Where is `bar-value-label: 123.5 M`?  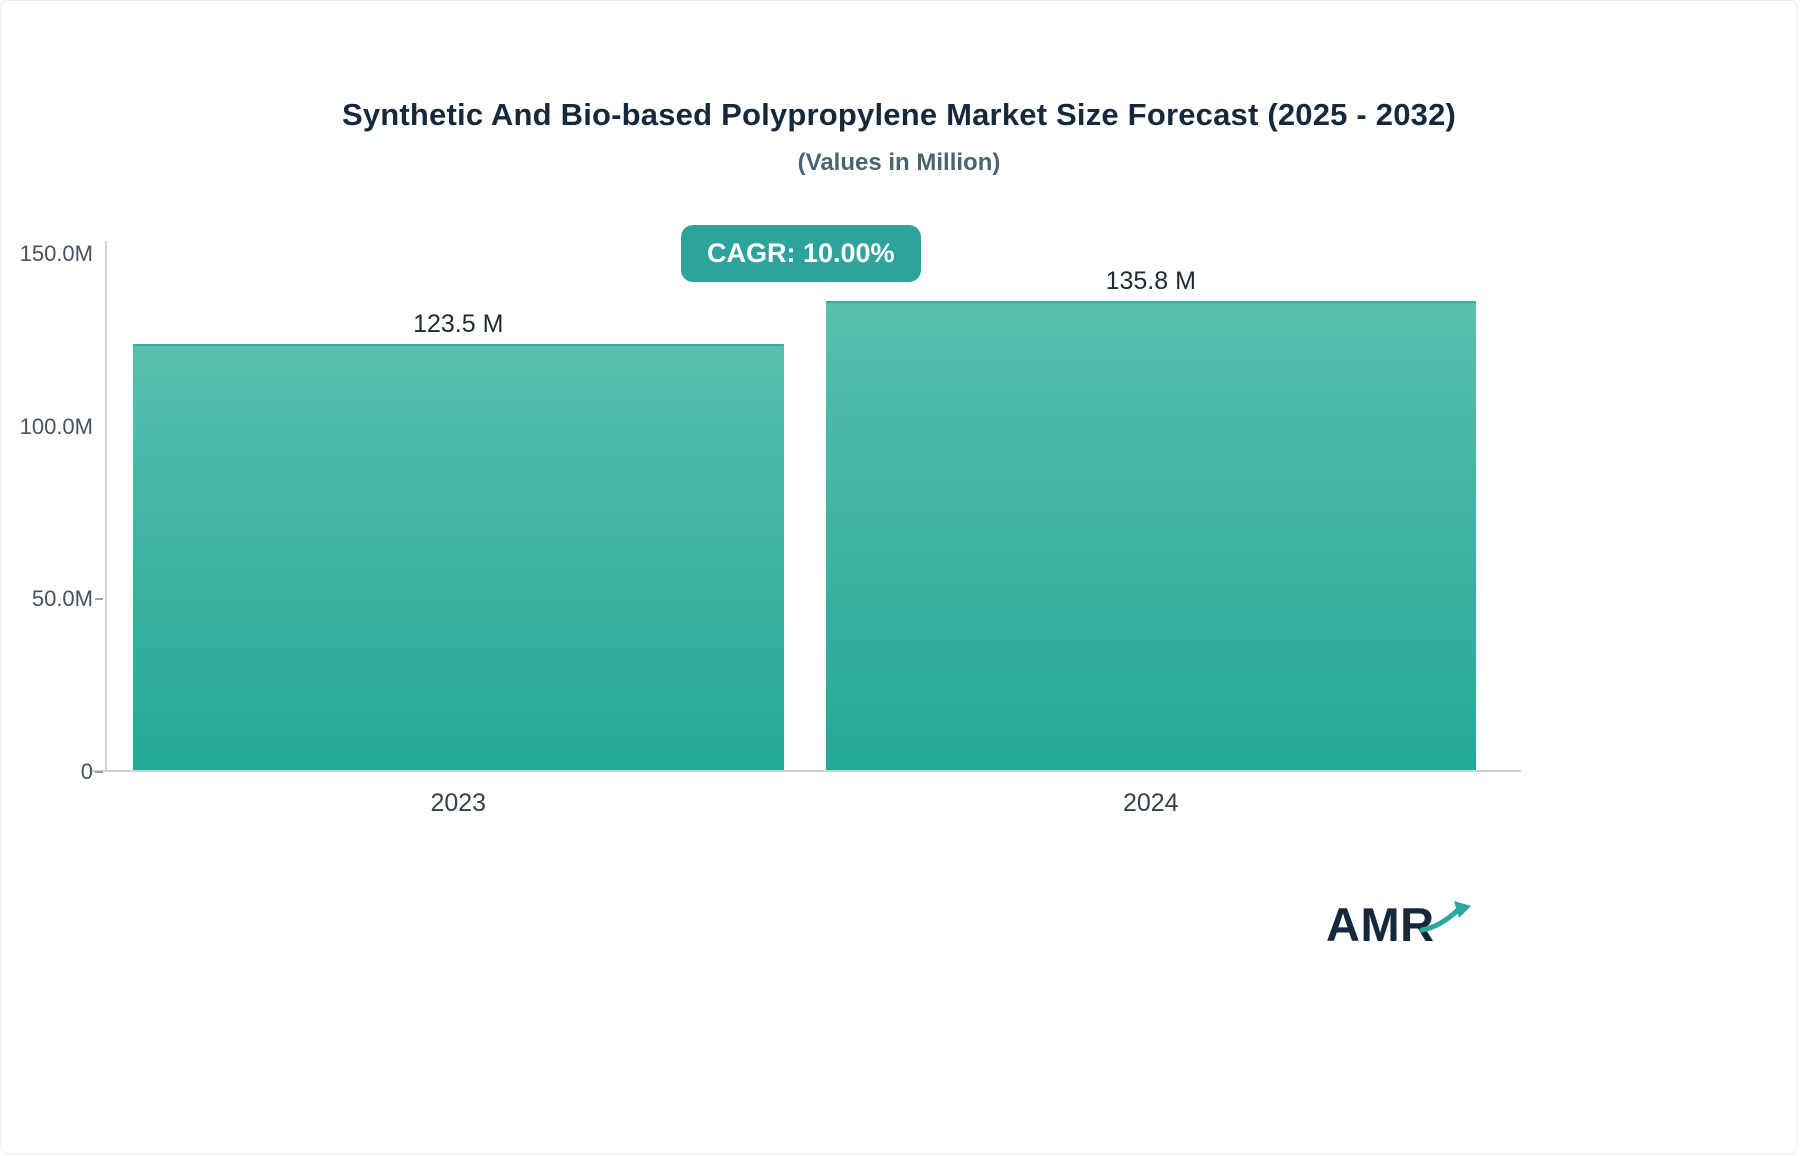
bar-value-label: 123.5 M is located at coordinates (458, 323).